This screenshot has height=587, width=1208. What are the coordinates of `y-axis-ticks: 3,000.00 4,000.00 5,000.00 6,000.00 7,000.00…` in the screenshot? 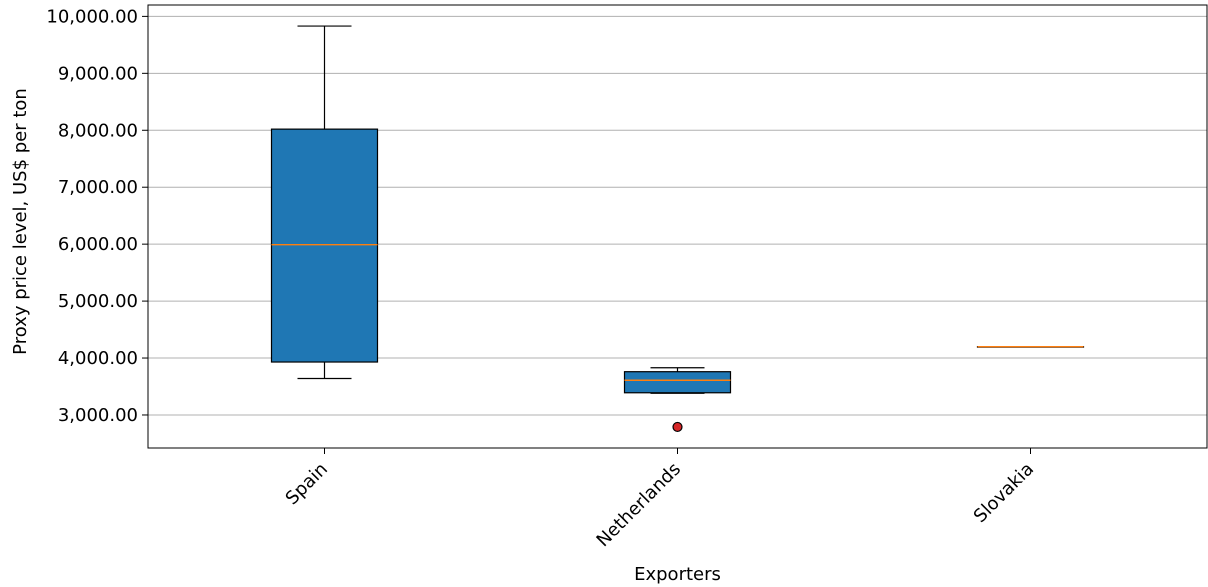 It's located at (97, 216).